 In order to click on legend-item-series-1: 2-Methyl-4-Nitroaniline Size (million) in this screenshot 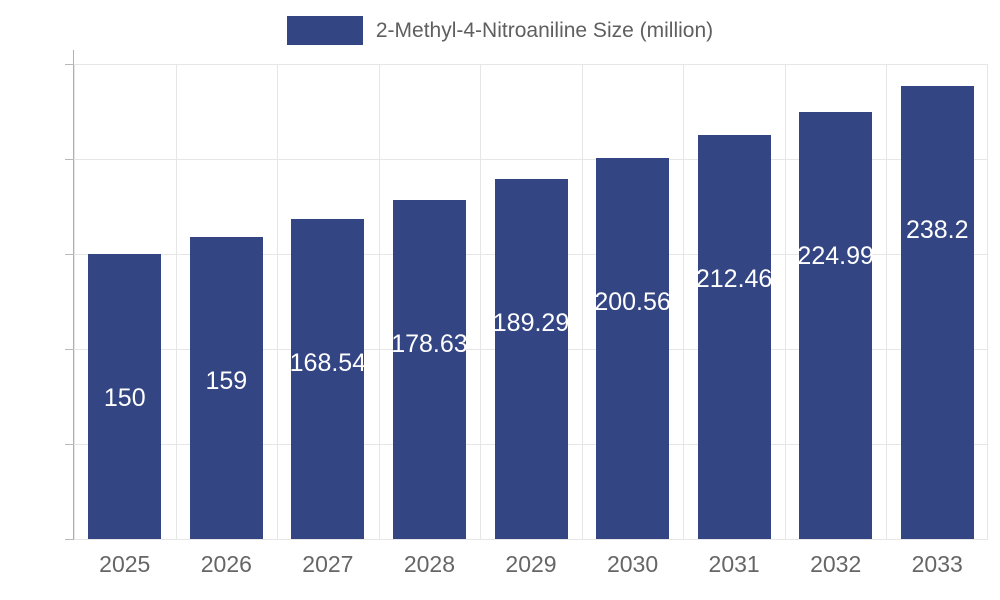, I will do `click(500, 30)`.